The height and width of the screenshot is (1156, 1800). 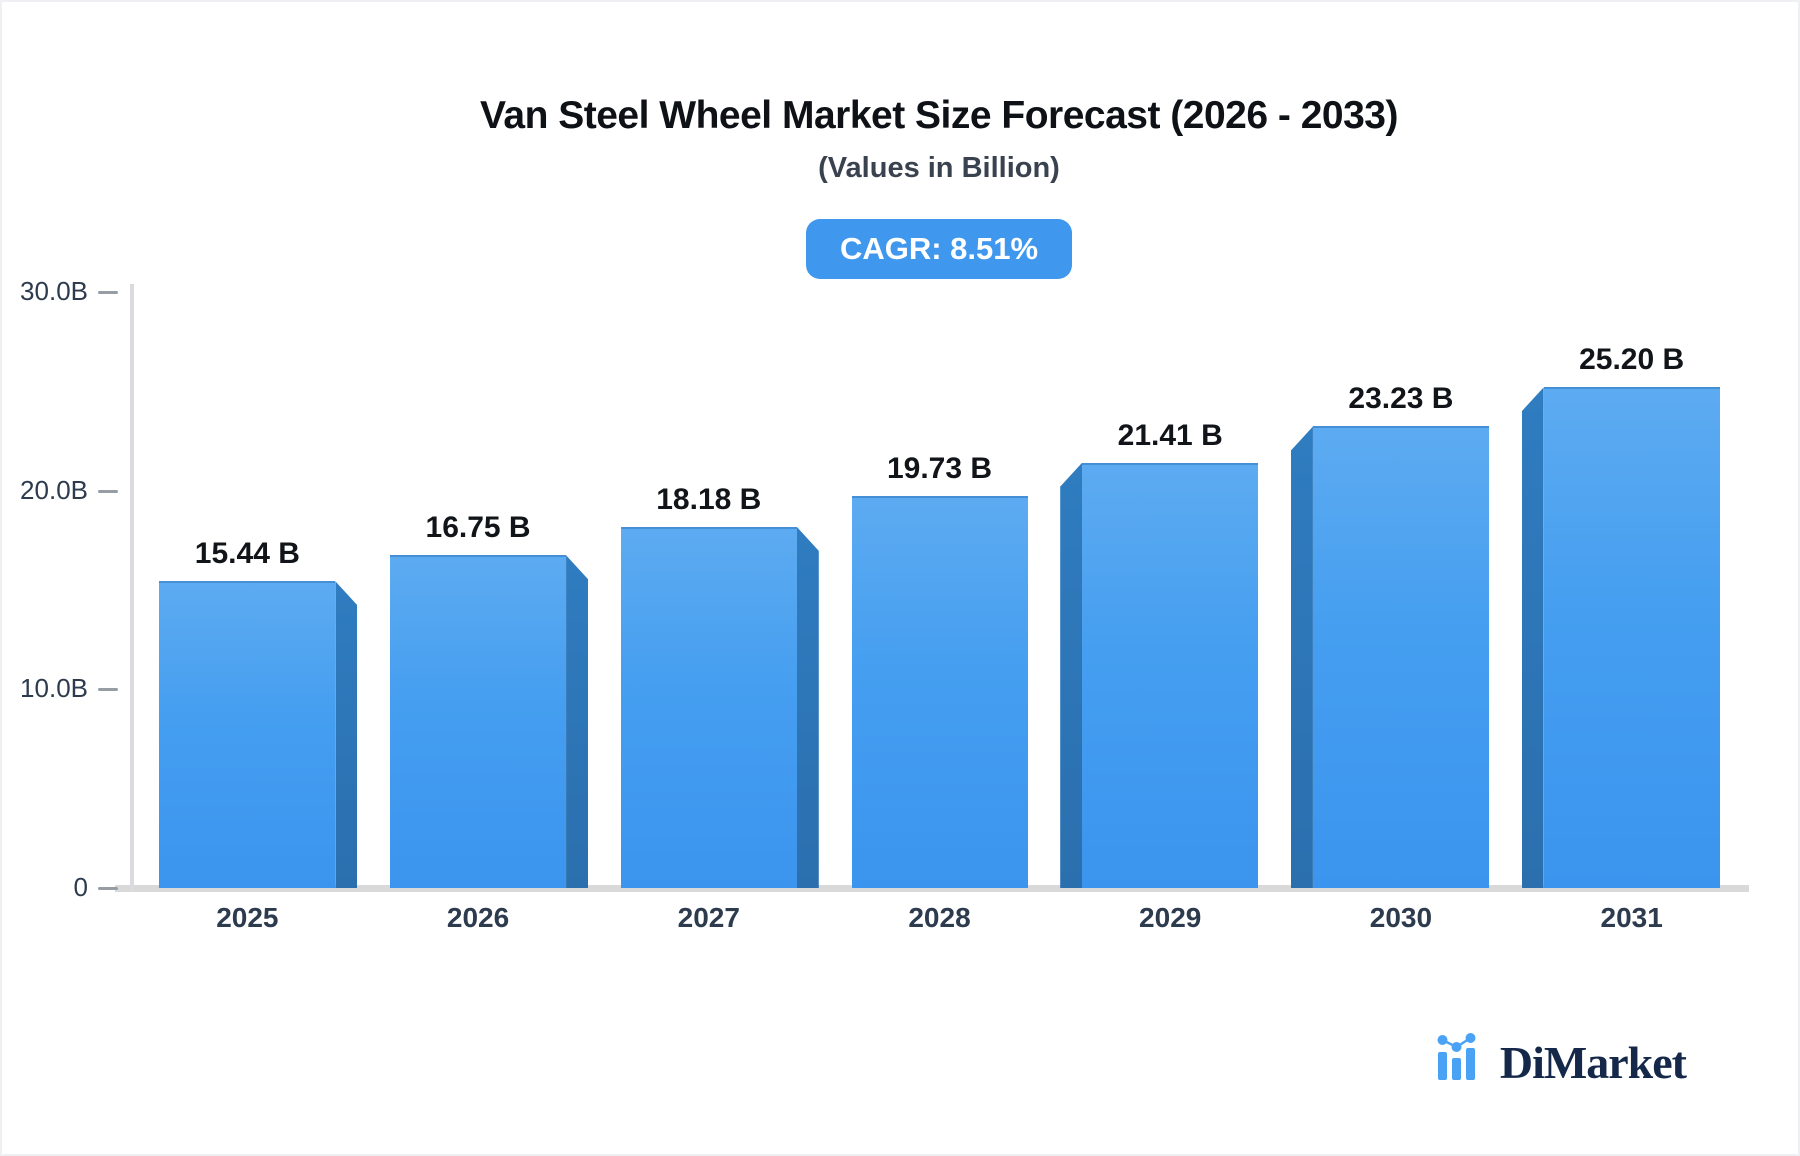 What do you see at coordinates (709, 499) in the screenshot?
I see `bar-value-label-2027: 18.18 B` at bounding box center [709, 499].